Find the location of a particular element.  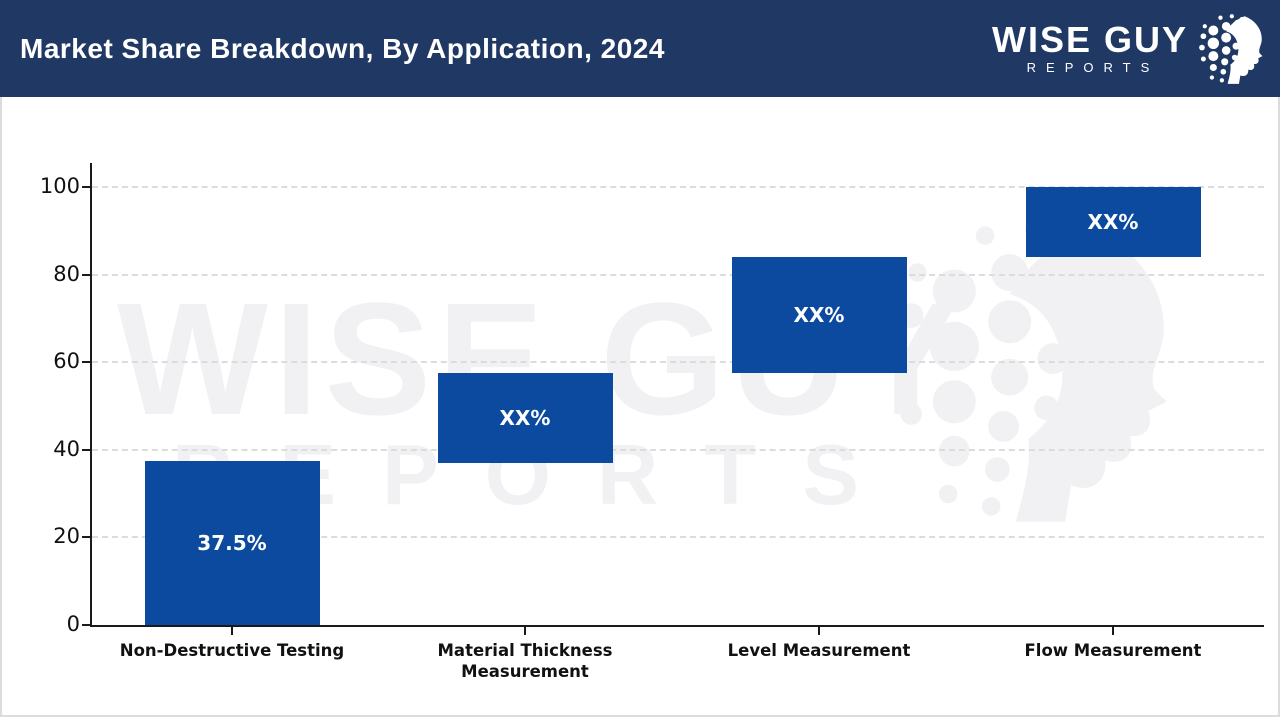

x-tick-label: Flow Measurement is located at coordinates (1113, 650).